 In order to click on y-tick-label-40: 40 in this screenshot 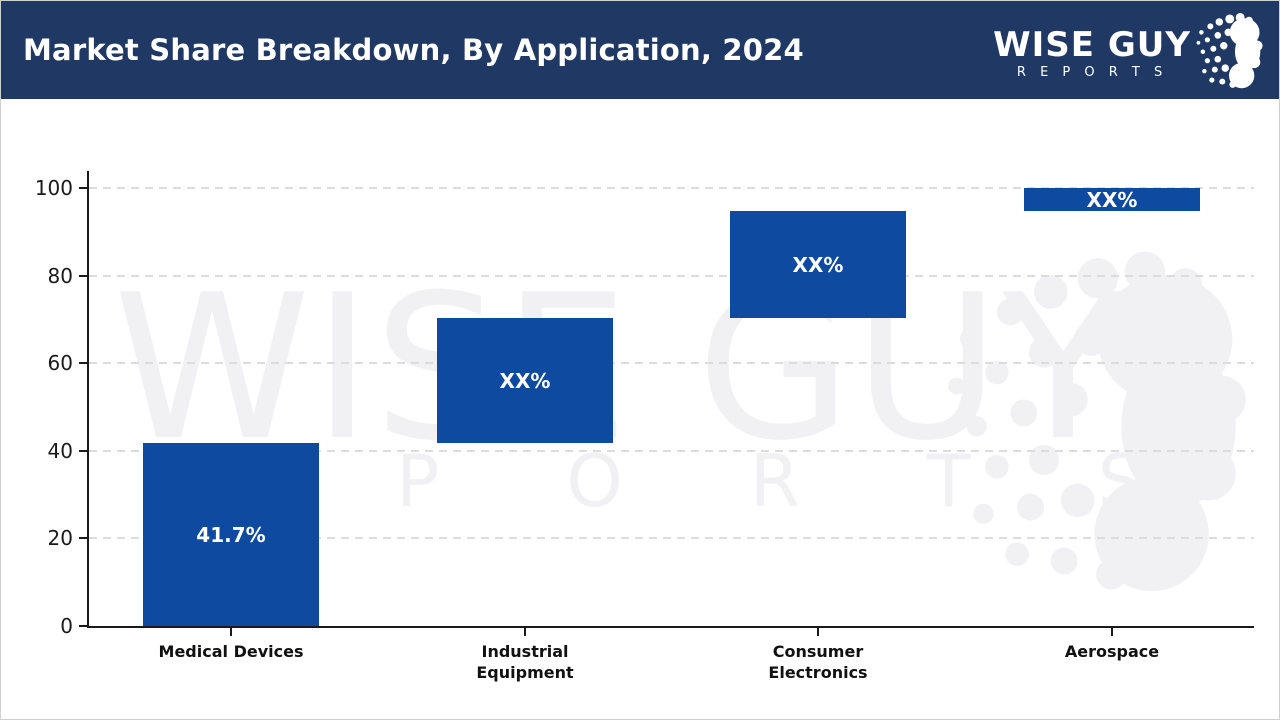, I will do `click(60, 450)`.